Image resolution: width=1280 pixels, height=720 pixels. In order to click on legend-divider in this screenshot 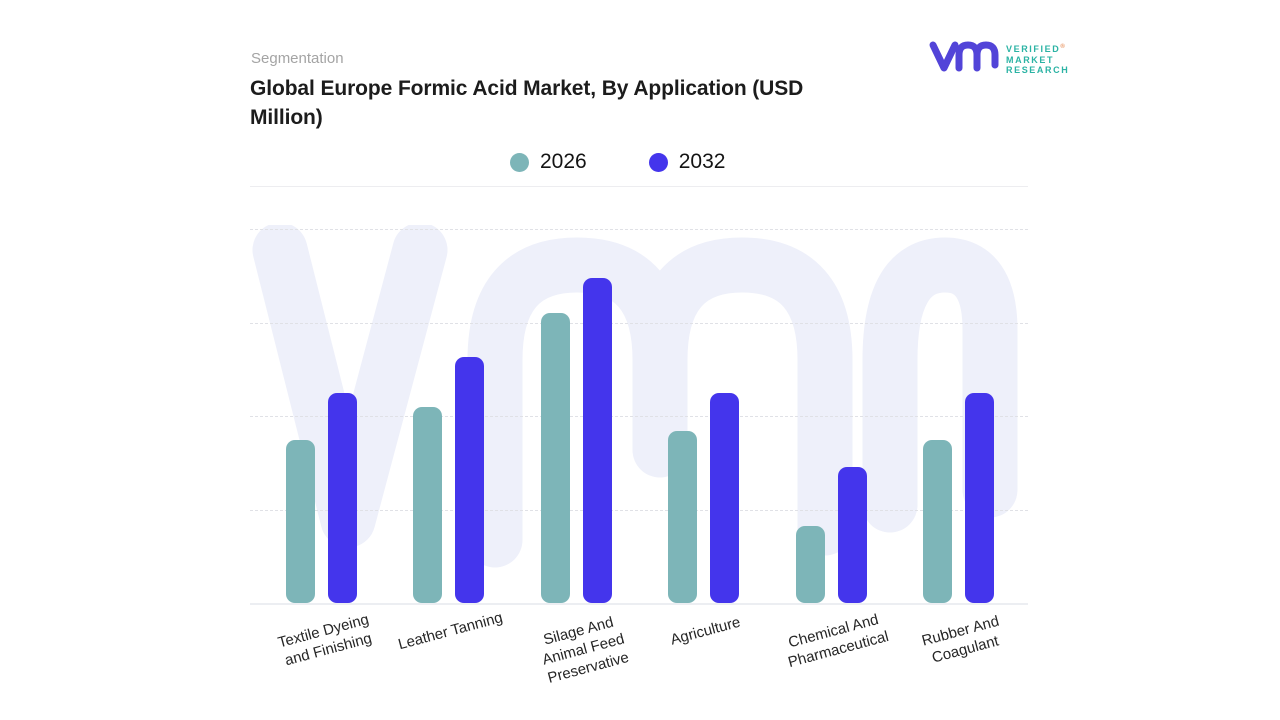, I will do `click(639, 186)`.